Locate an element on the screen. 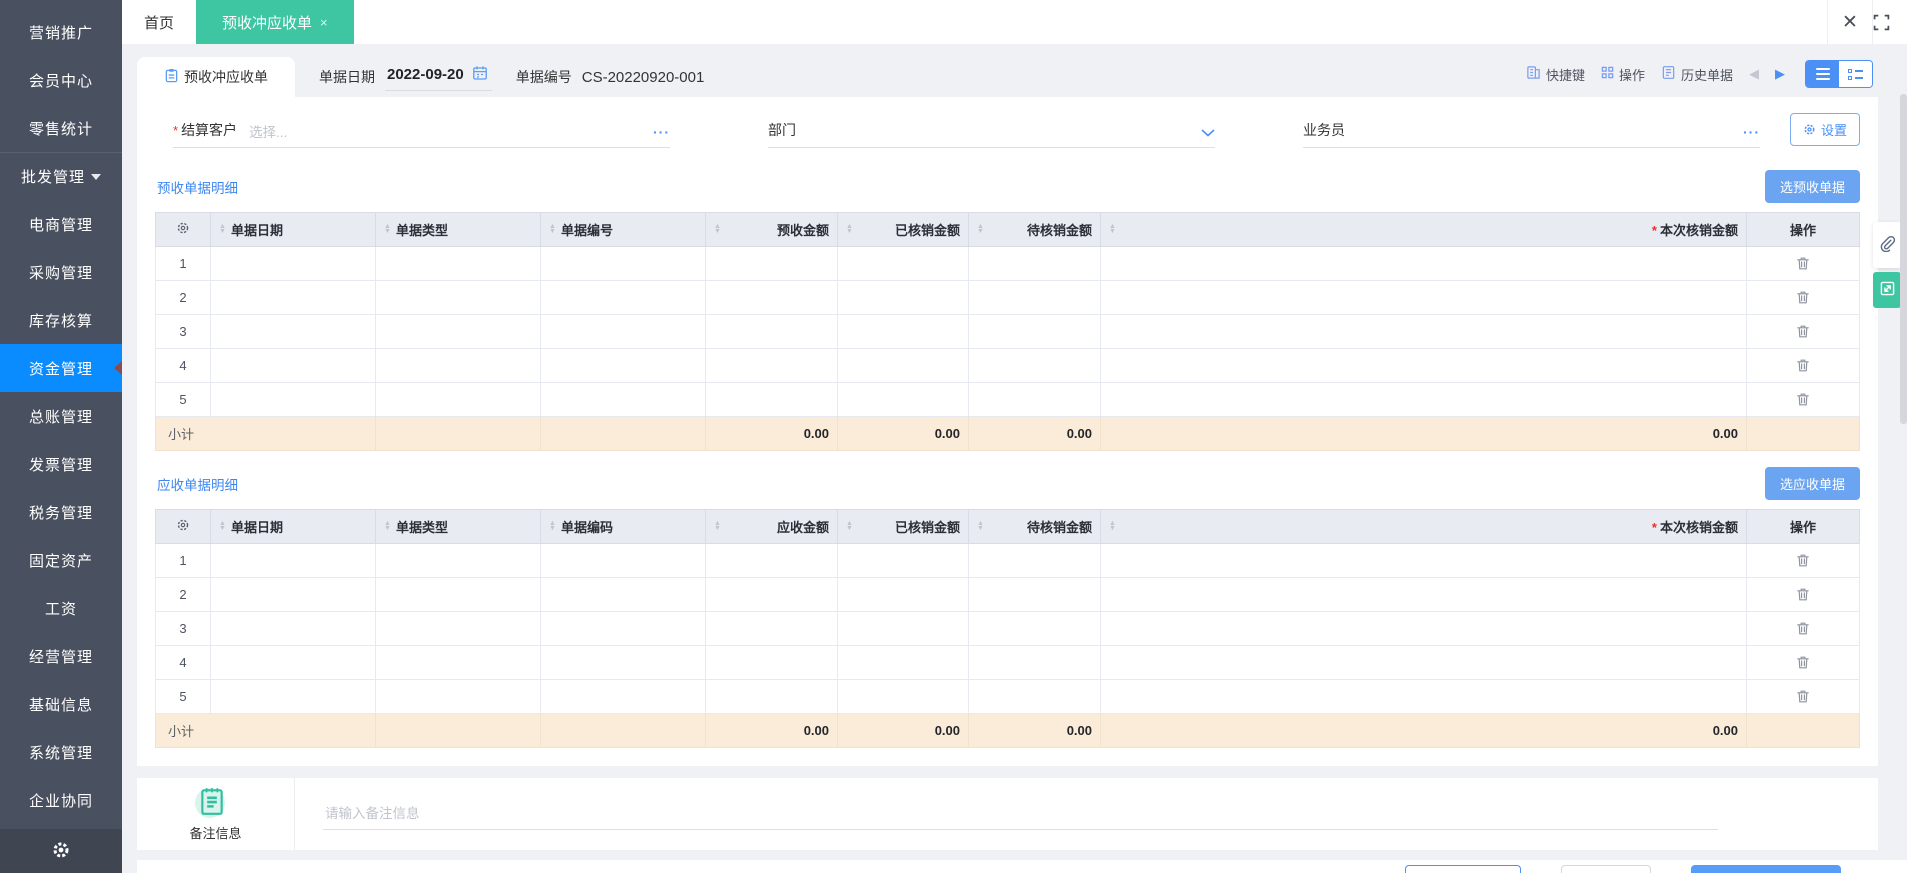 This screenshot has width=1907, height=873. settings-gear-icon is located at coordinates (61, 851).